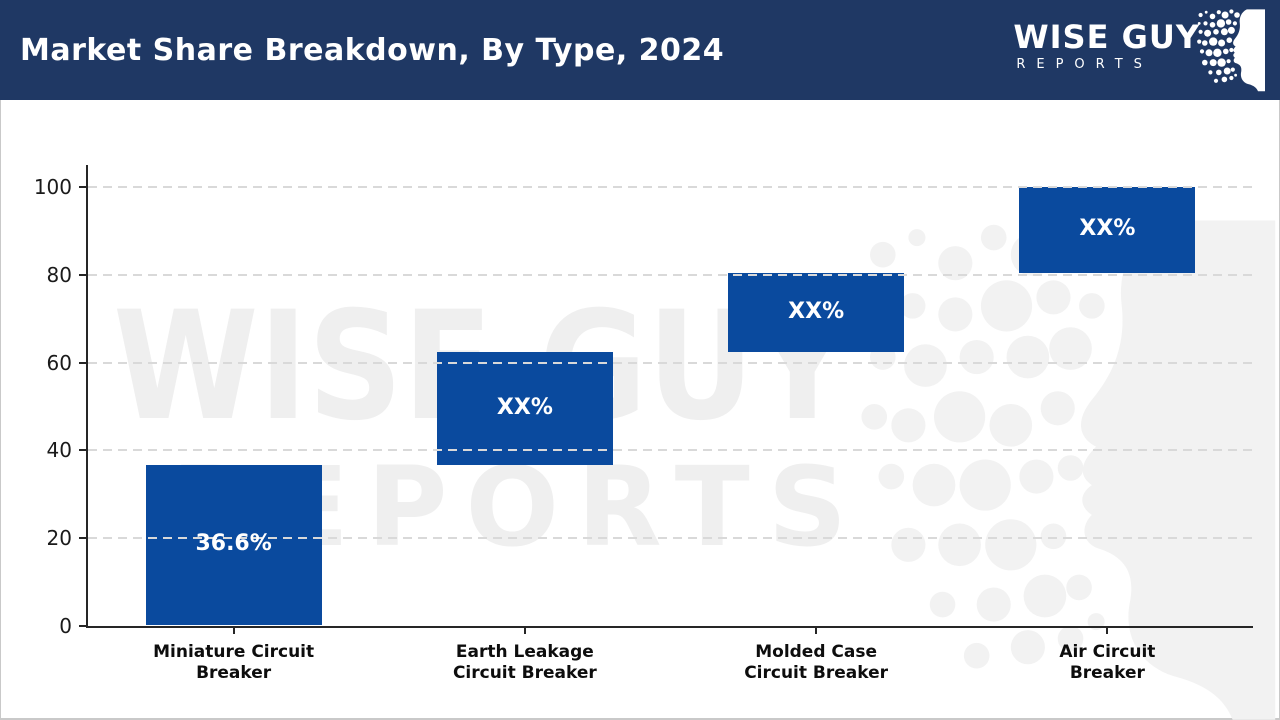  I want to click on wiseguy-logo: WISE GUY REPORTS, so click(1138, 50).